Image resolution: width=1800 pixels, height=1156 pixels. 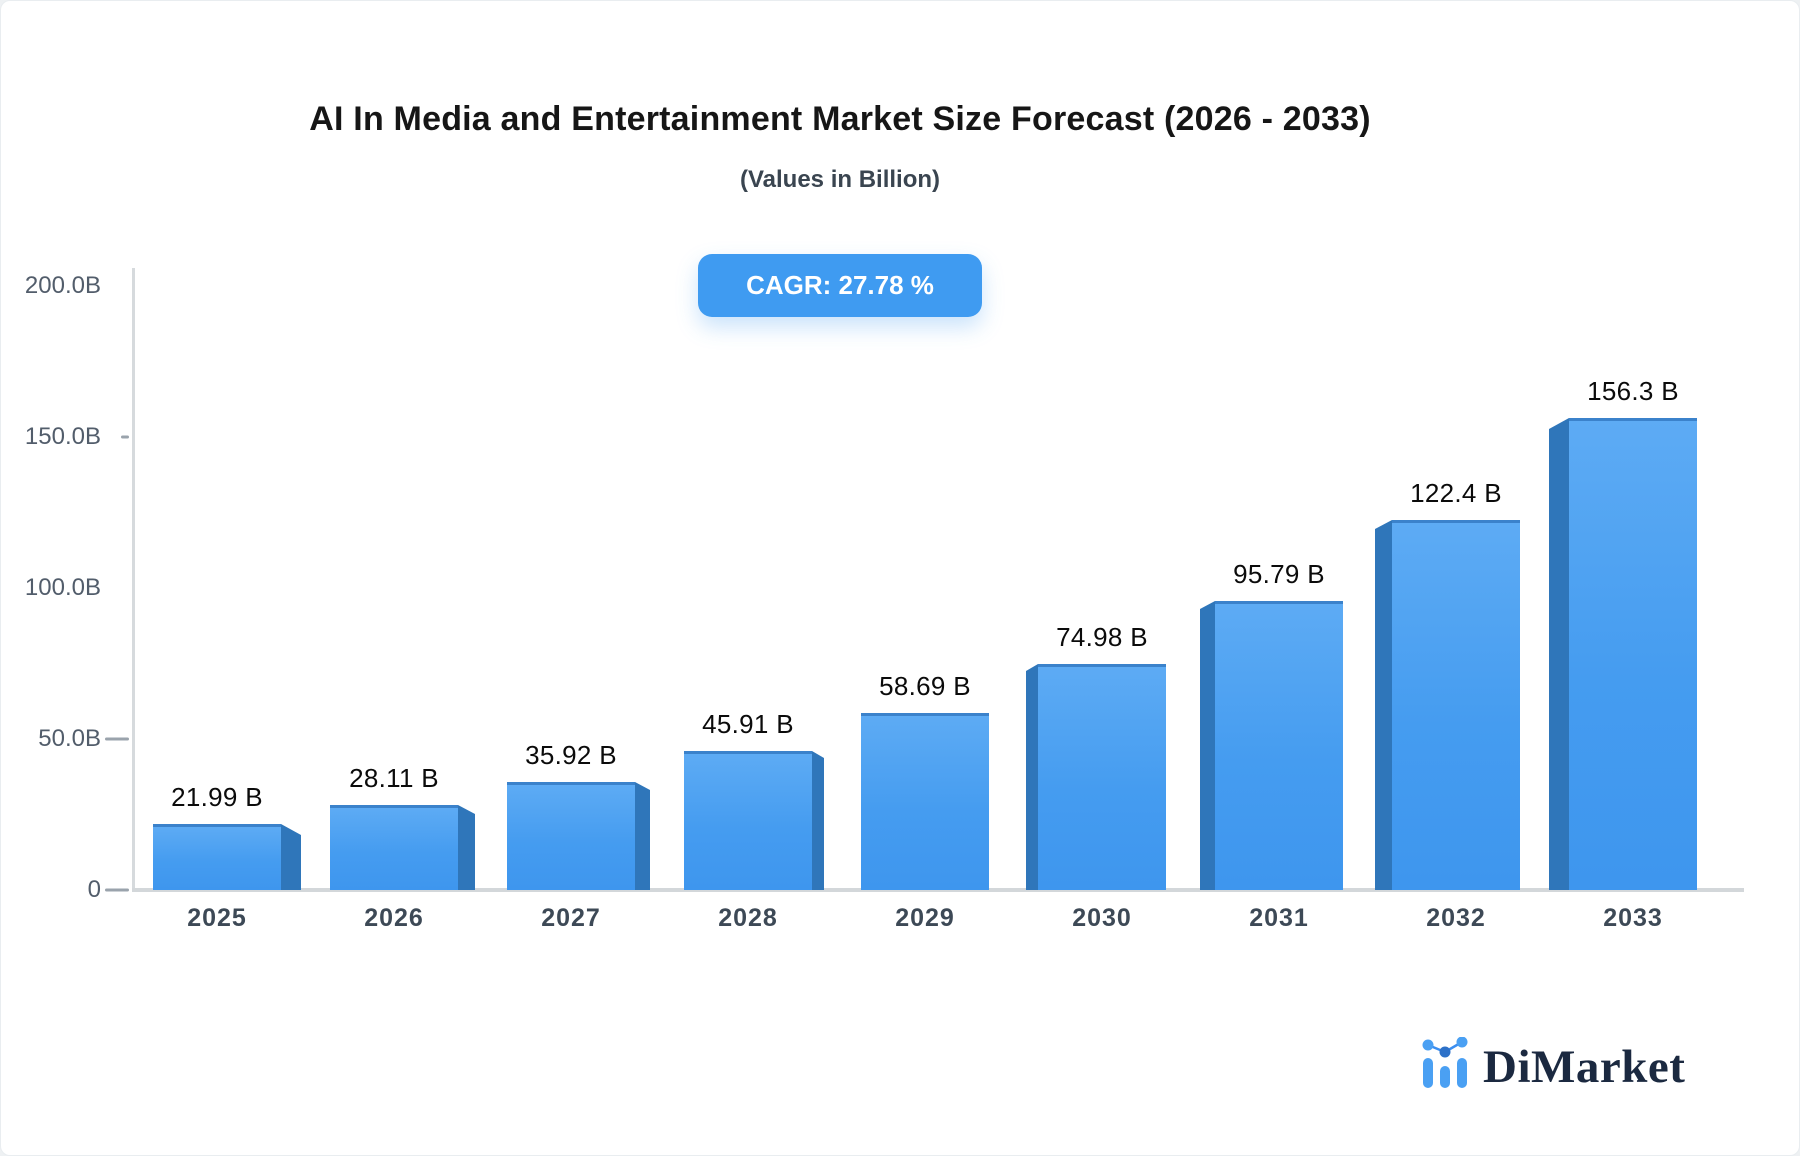 What do you see at coordinates (1279, 574) in the screenshot?
I see `bar-value-label: 95.79 B` at bounding box center [1279, 574].